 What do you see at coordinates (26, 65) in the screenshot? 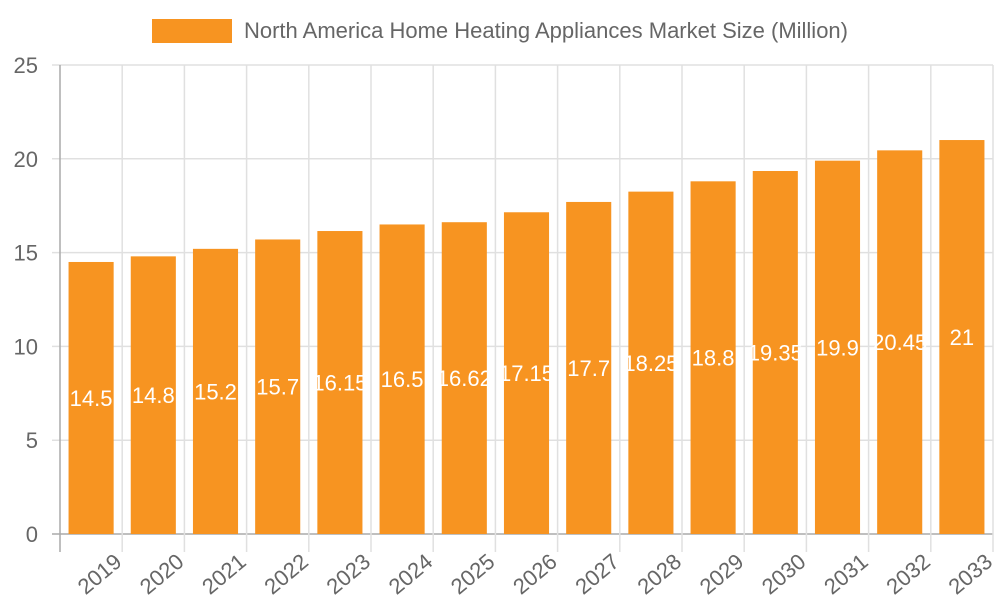
I see `y-tick-label: 25` at bounding box center [26, 65].